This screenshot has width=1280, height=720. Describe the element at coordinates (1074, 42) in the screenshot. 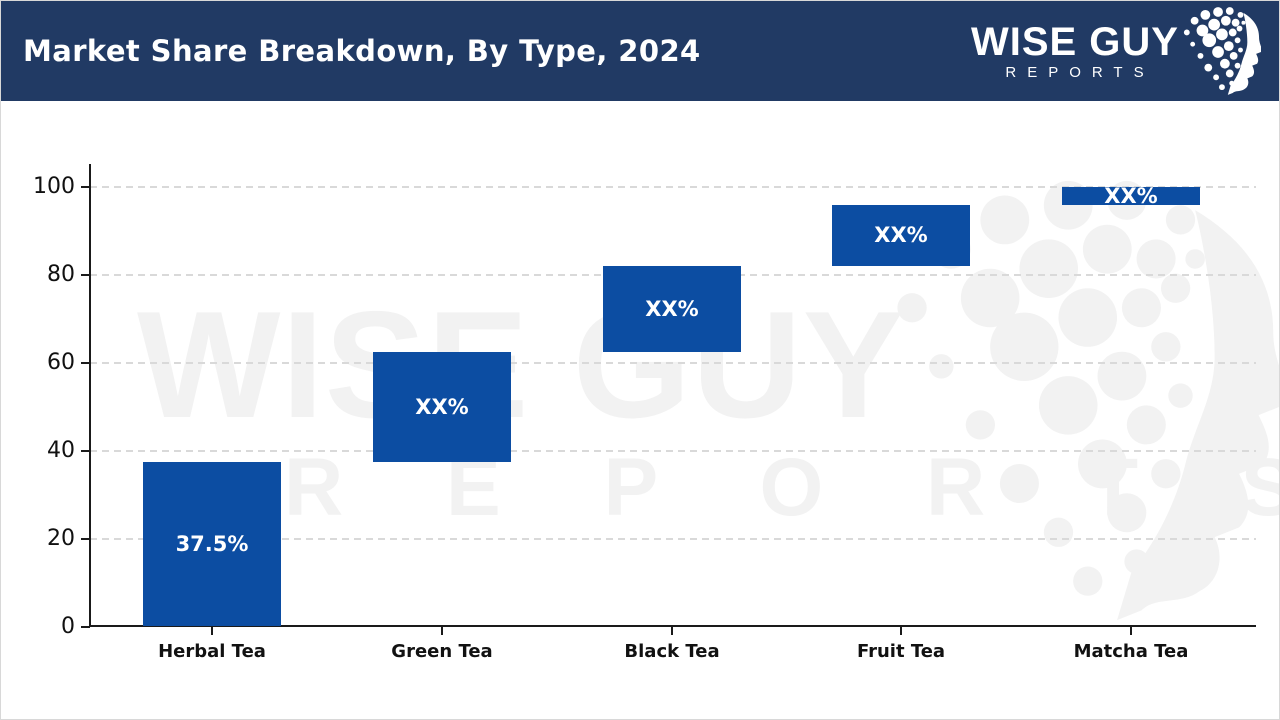

I see `logo-wordmark: WISE GUY` at that location.